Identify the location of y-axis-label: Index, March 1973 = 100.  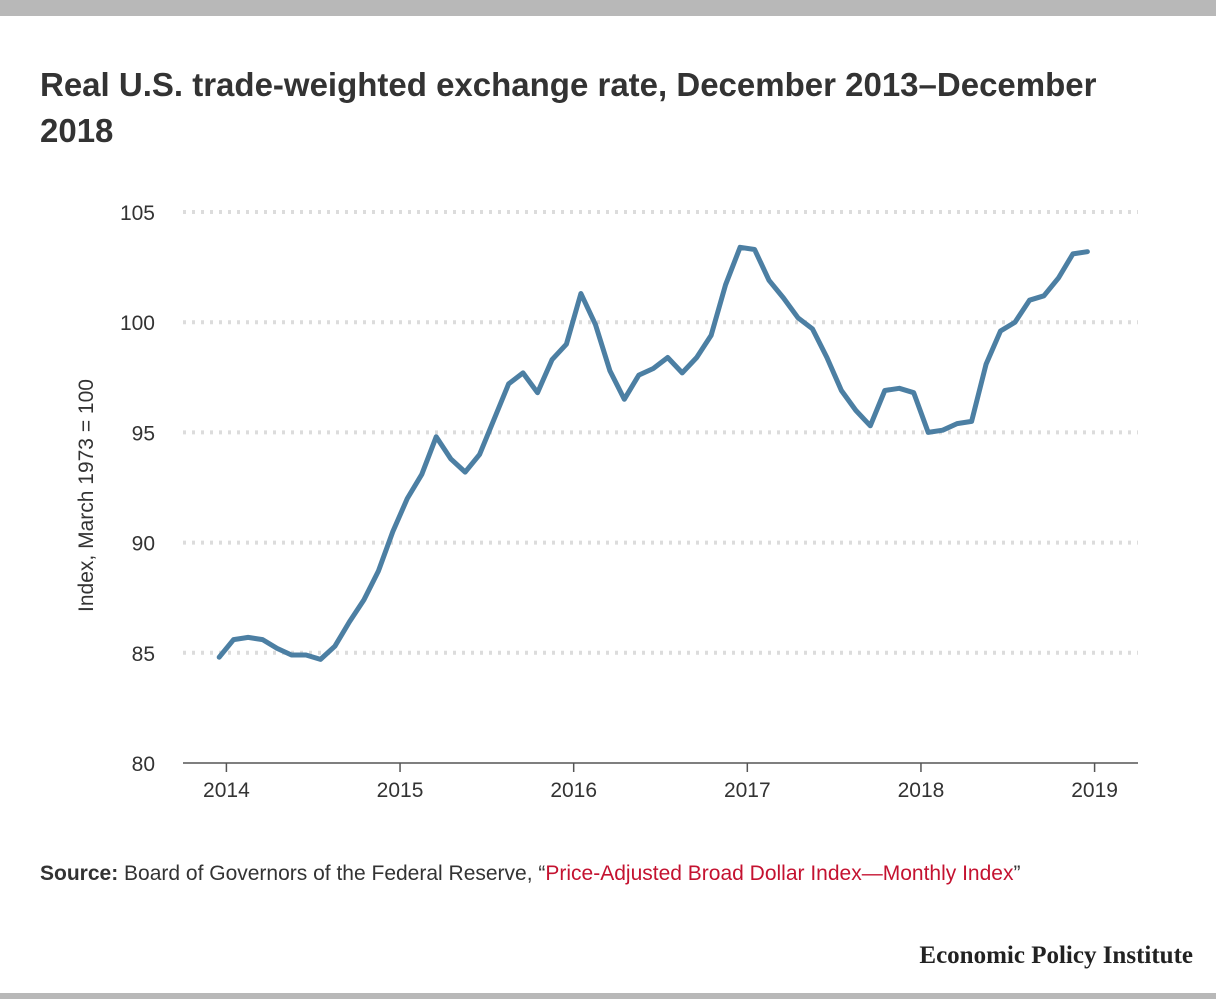
(86, 495).